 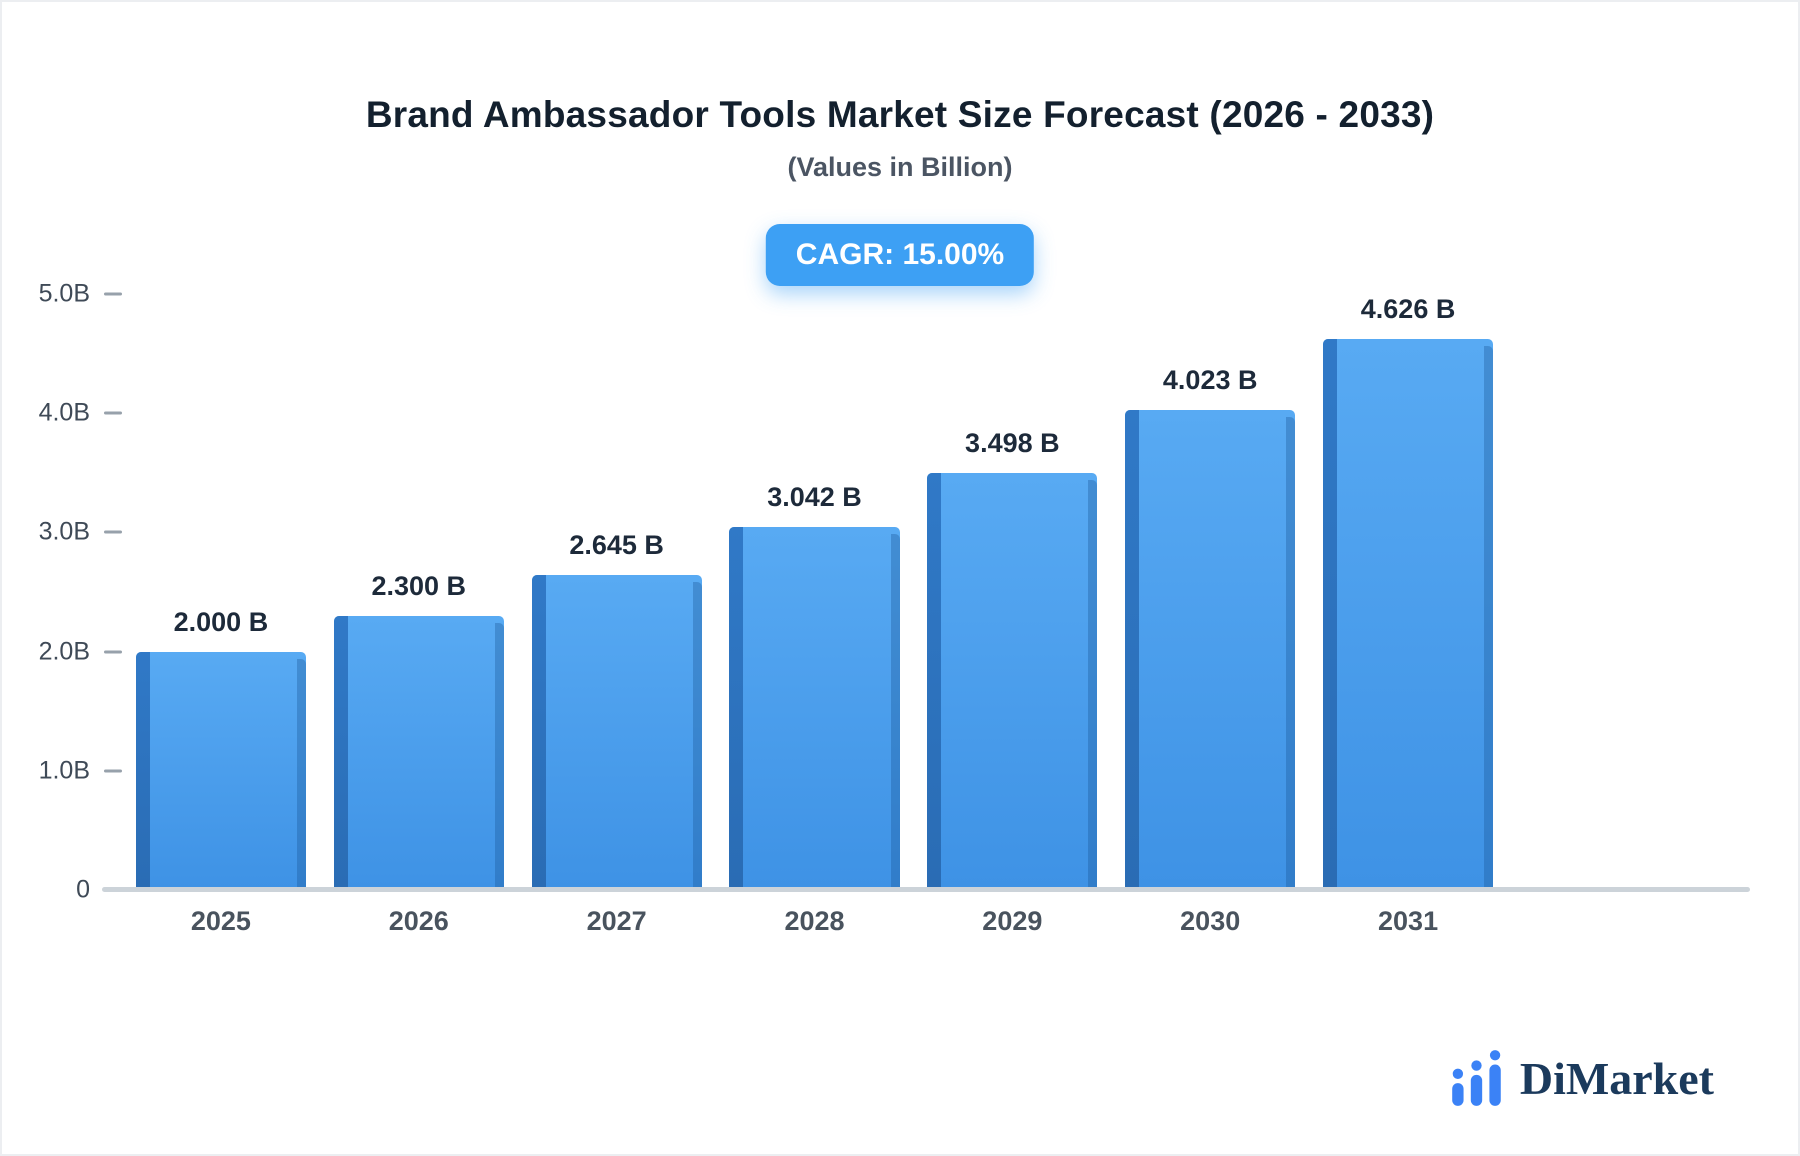 I want to click on y-axis: 0 1.0B 2.0B 3.0B 4.0B 5.0B, so click(x=46, y=592).